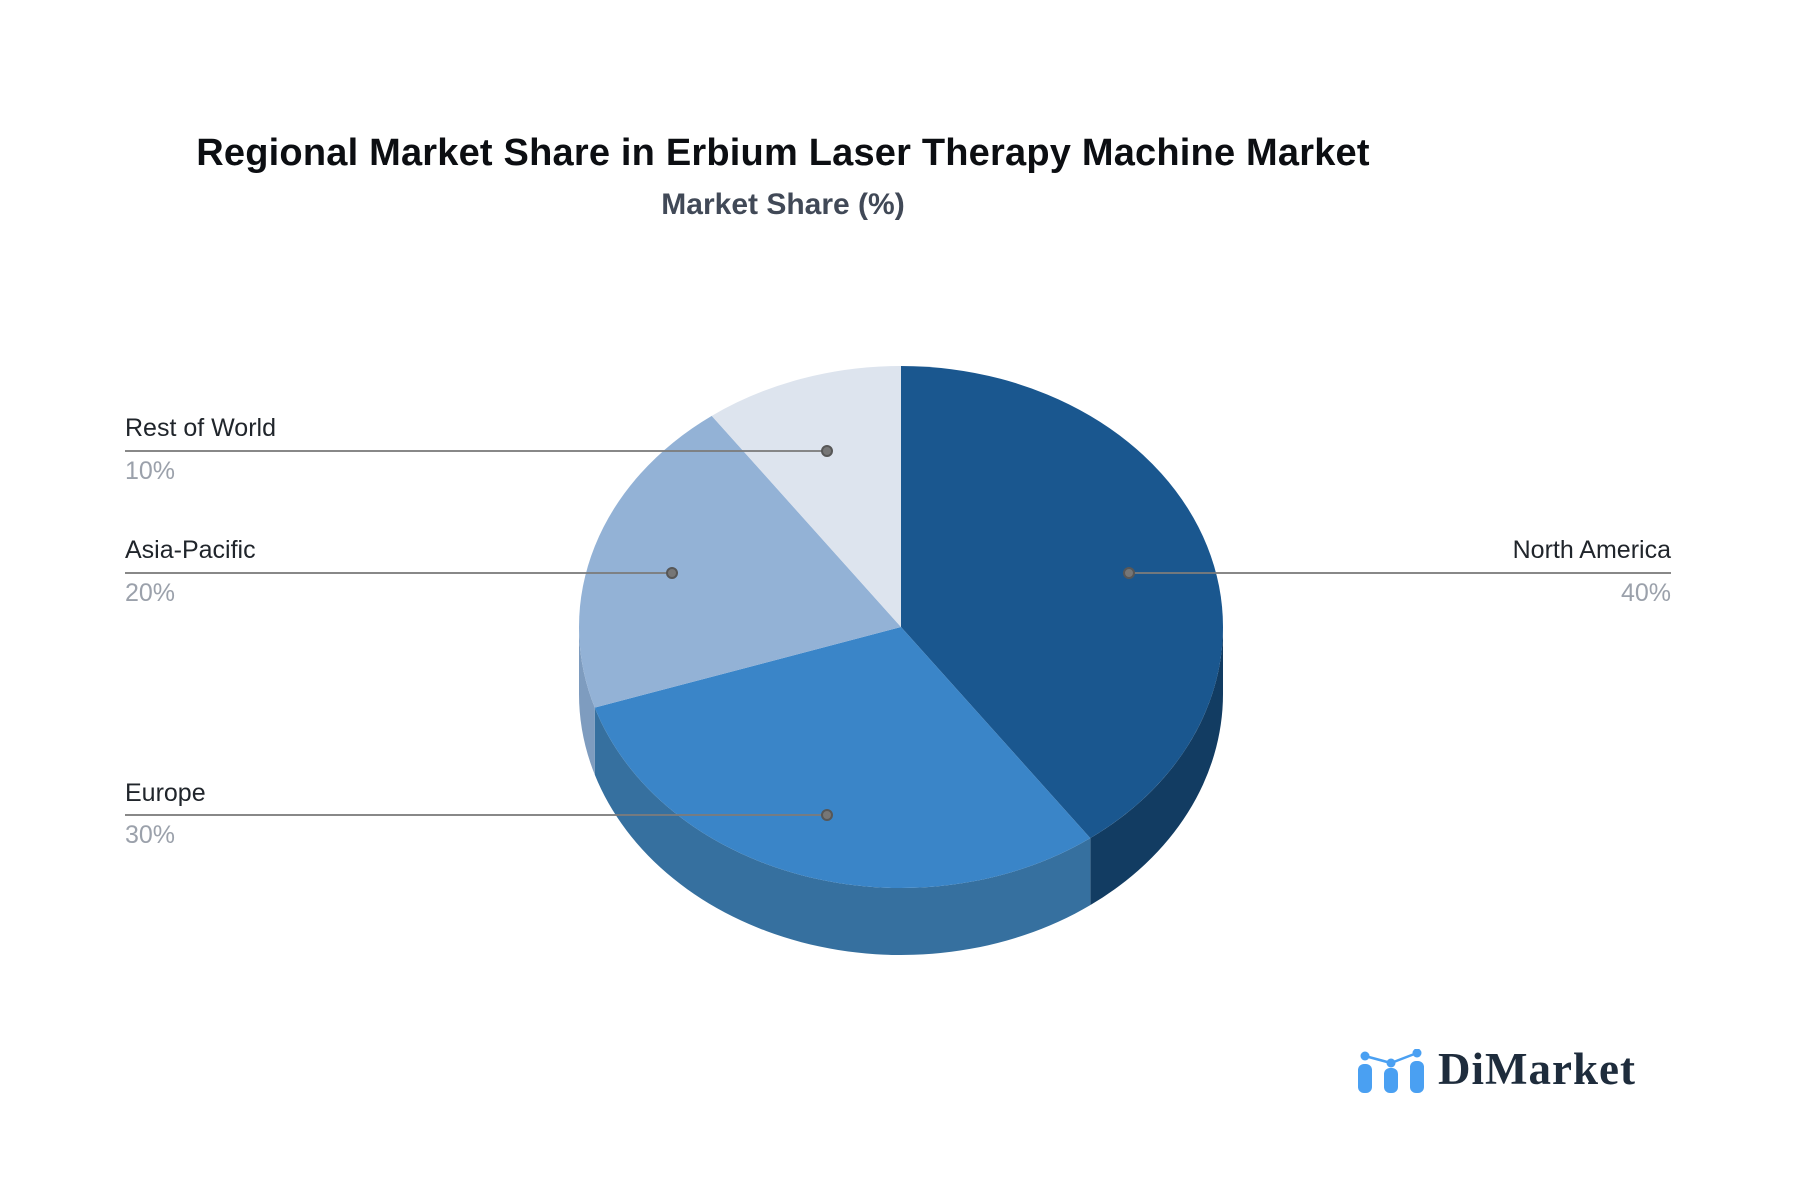  I want to click on callout-value-rest-of-world: 10%, so click(150, 471).